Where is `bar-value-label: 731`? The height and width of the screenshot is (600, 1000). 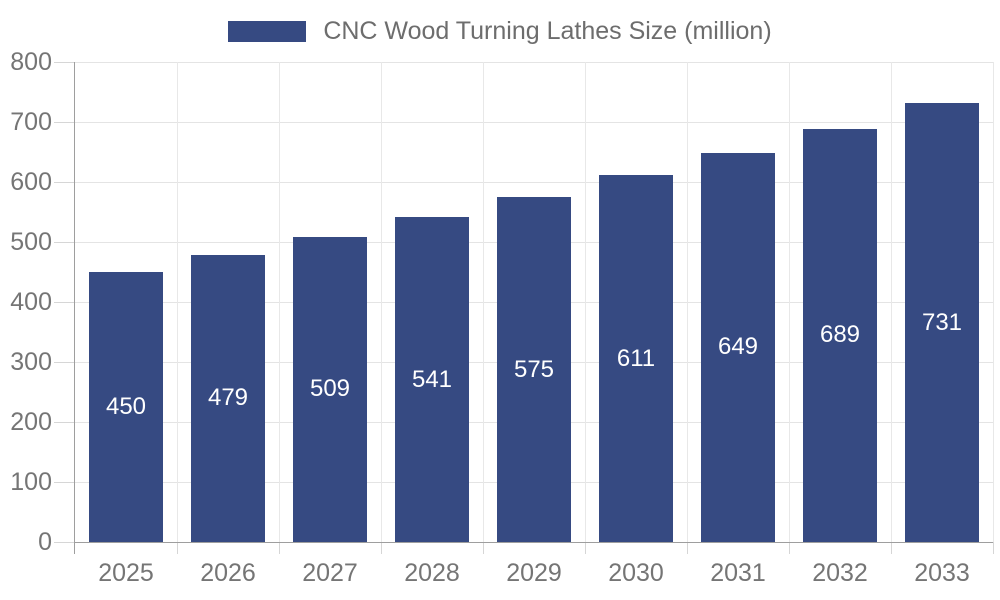 bar-value-label: 731 is located at coordinates (942, 322).